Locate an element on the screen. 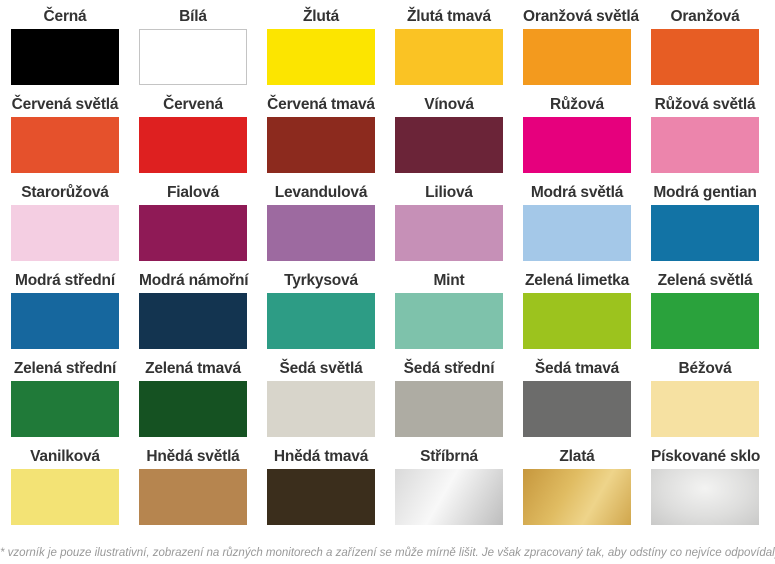 Image resolution: width=775 pixels, height=564 pixels. swatch-cell: Mint is located at coordinates (449, 309).